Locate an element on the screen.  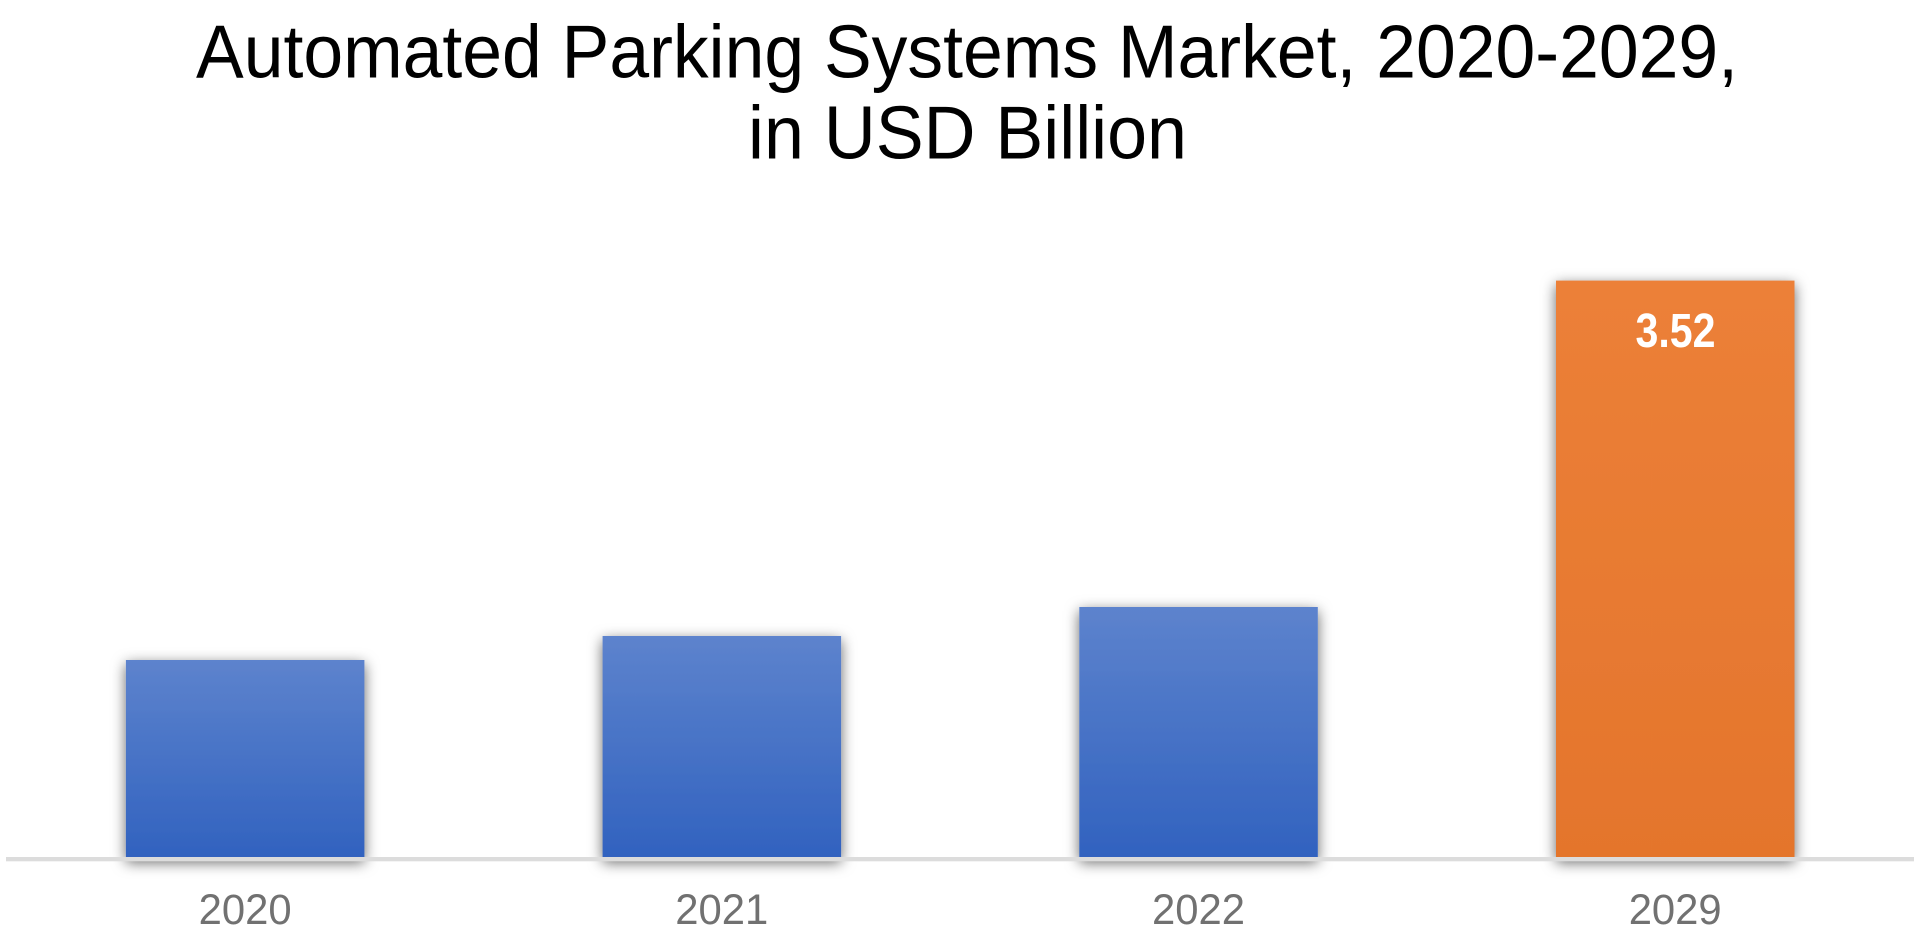
svg-text: in USD Billion is located at coordinates (967, 133).